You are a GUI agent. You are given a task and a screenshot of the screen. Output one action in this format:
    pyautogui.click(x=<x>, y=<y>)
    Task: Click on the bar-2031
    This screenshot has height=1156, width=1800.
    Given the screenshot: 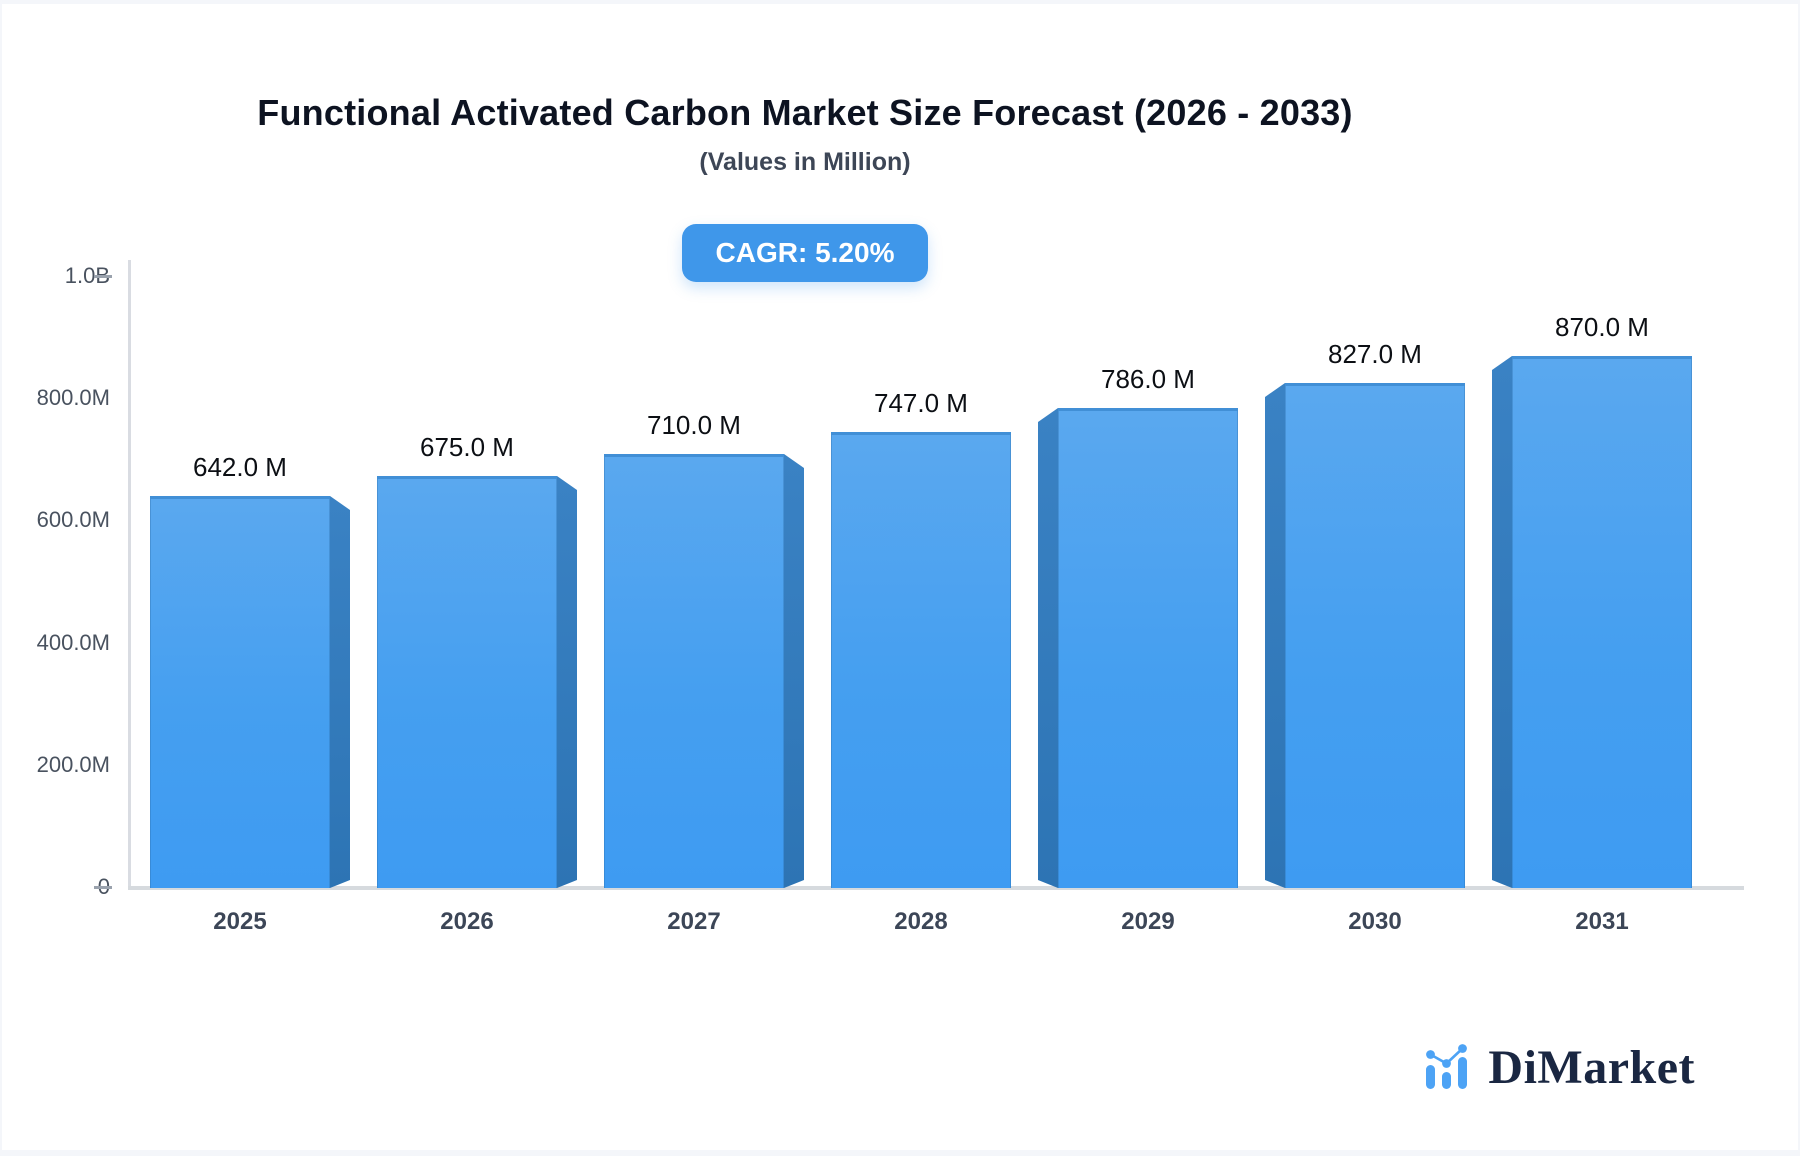 What is the action you would take?
    pyautogui.click(x=1602, y=622)
    